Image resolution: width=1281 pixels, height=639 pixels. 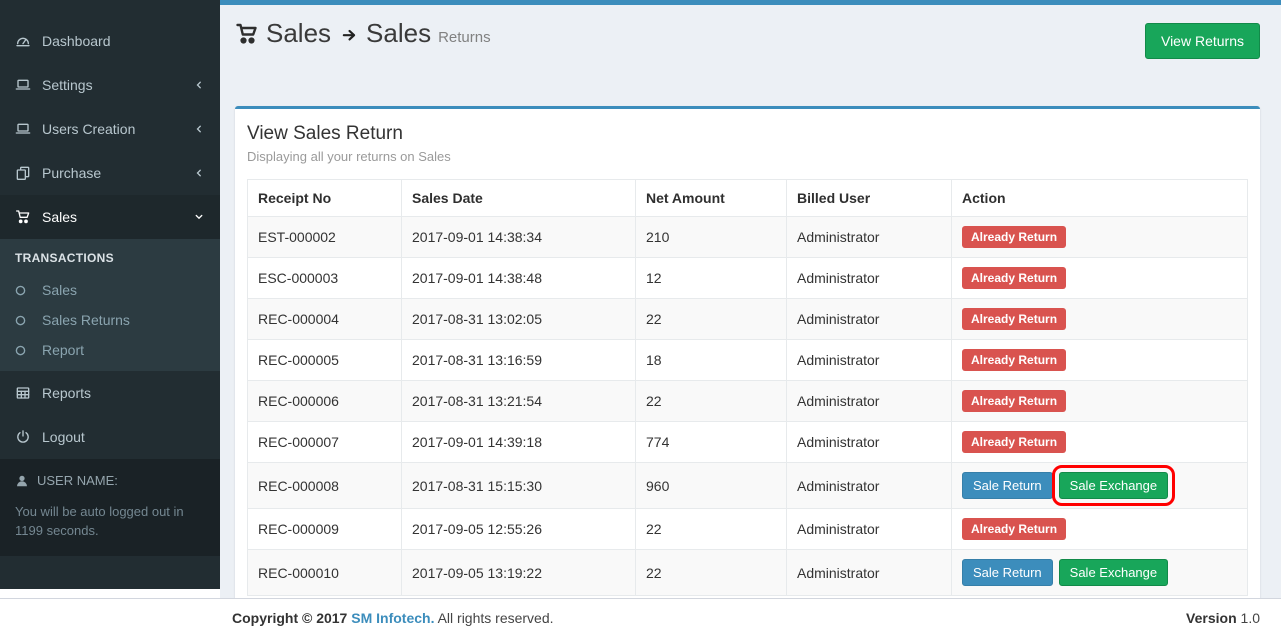 I want to click on sidebar-item-reports: Reports, so click(x=110, y=393).